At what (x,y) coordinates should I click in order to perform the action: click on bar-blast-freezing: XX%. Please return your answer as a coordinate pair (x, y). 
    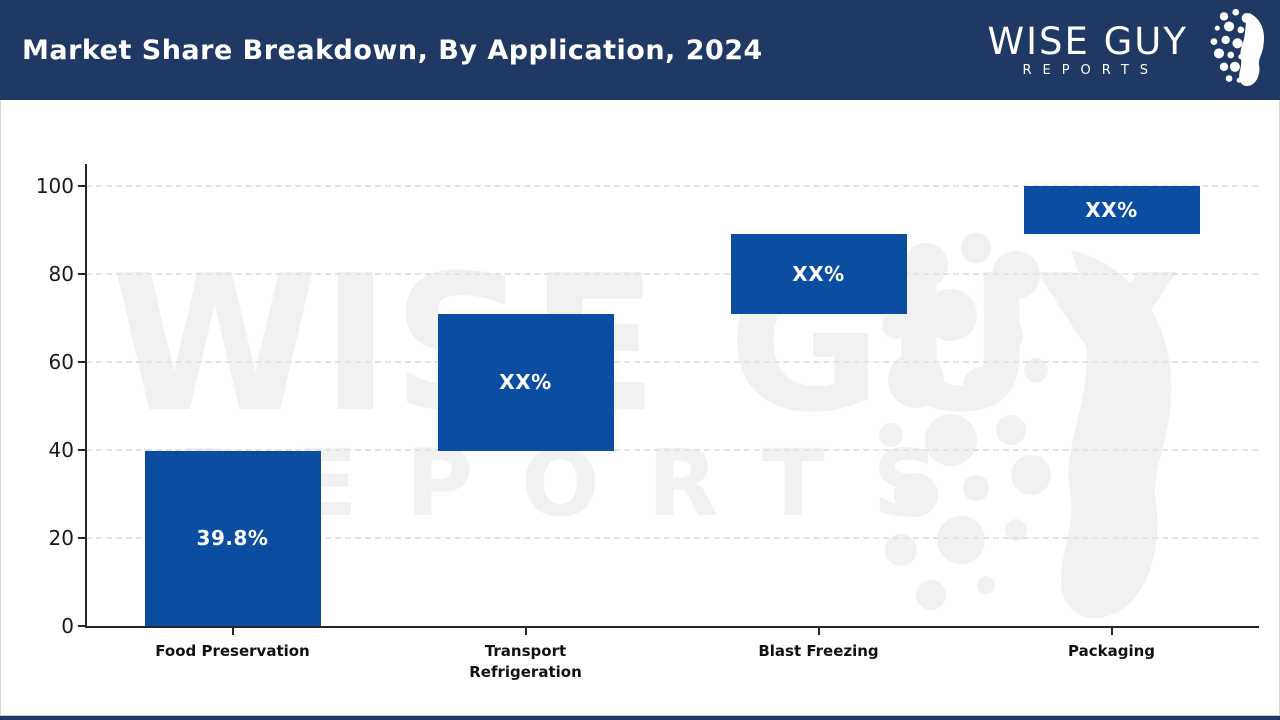
    Looking at the image, I should click on (818, 274).